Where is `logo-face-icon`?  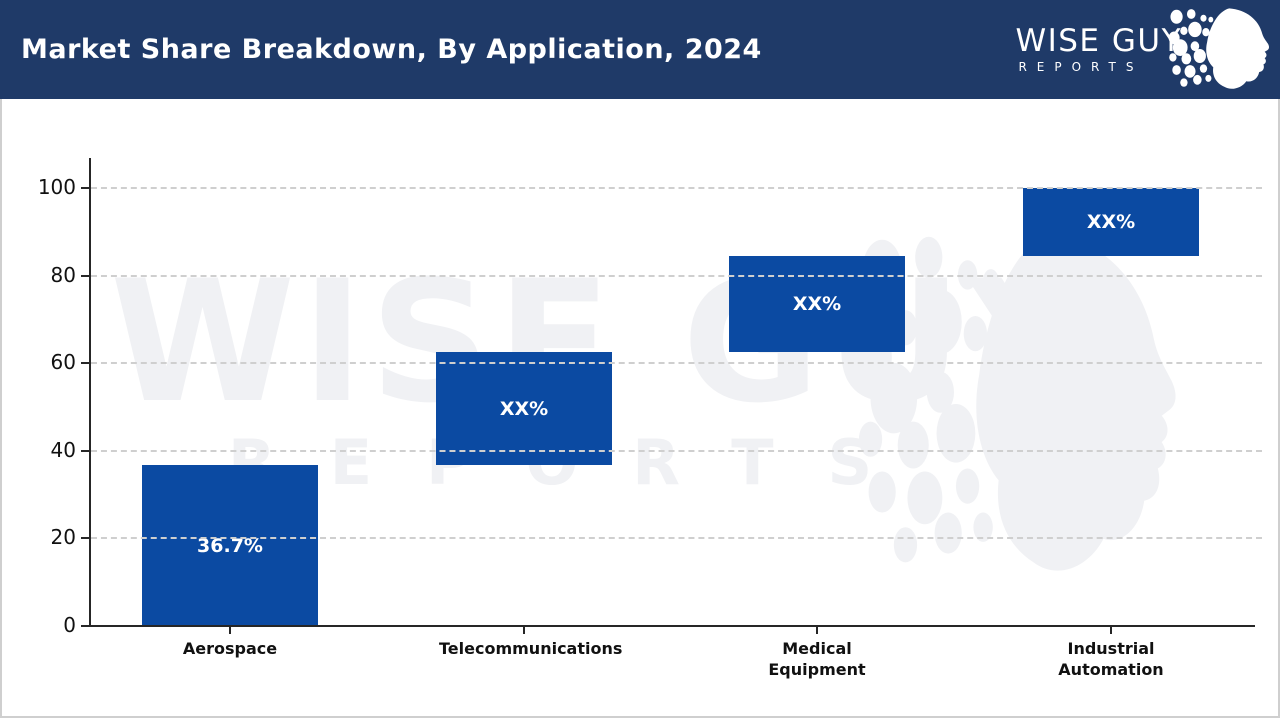 logo-face-icon is located at coordinates (1219, 48).